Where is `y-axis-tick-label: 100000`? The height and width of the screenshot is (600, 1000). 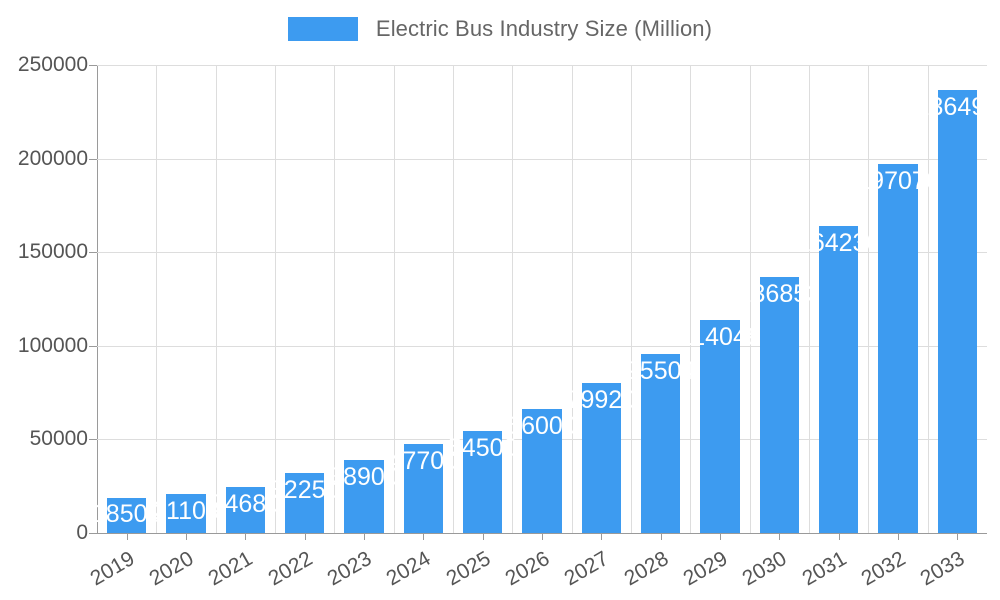 y-axis-tick-label: 100000 is located at coordinates (52, 345).